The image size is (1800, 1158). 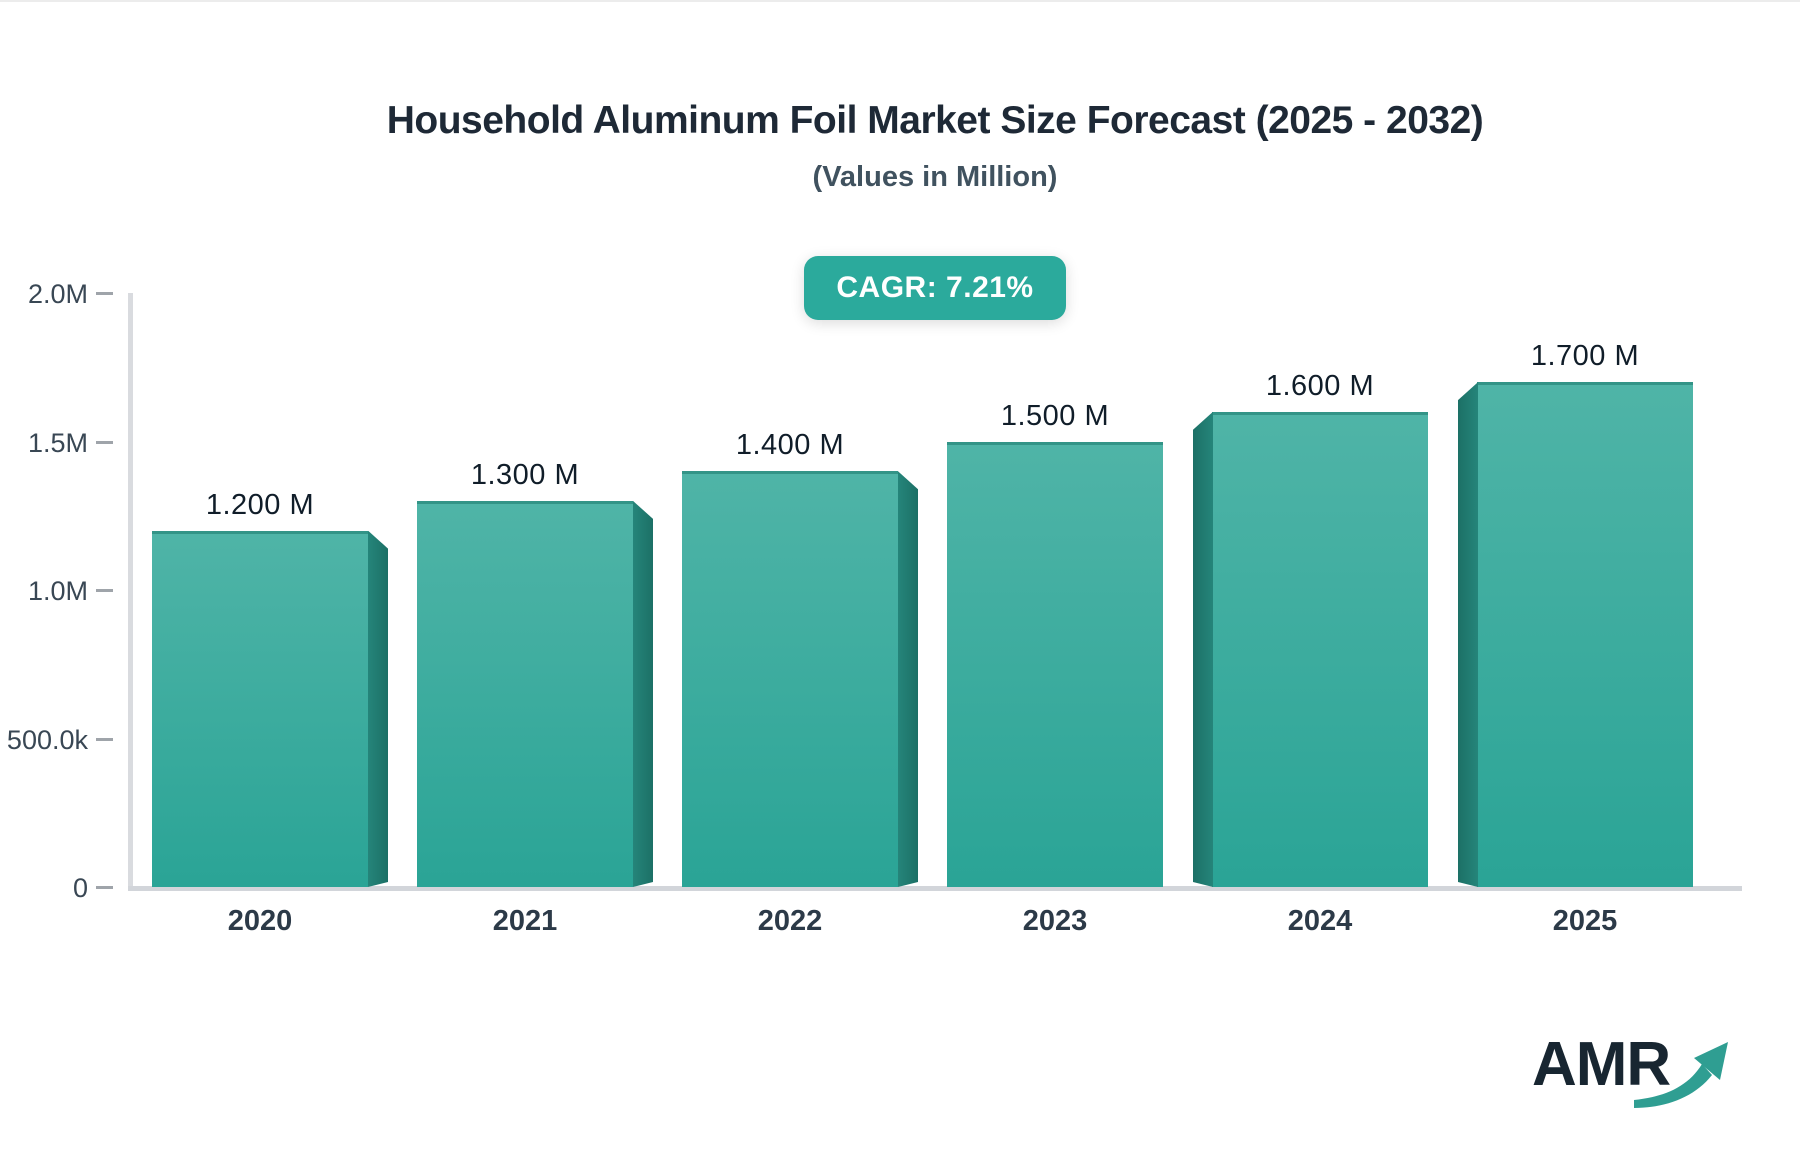 I want to click on x-axis-label-2021: 2021, so click(x=525, y=921).